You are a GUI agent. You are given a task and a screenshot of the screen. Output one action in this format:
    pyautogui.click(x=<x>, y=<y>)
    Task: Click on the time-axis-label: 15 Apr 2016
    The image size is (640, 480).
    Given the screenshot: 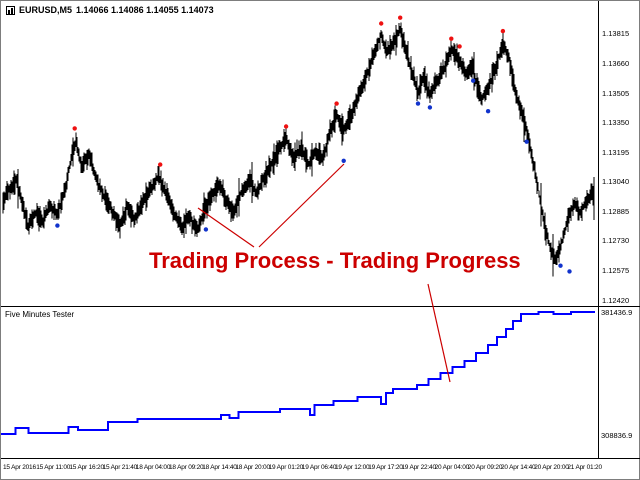 What is the action you would take?
    pyautogui.click(x=19, y=467)
    